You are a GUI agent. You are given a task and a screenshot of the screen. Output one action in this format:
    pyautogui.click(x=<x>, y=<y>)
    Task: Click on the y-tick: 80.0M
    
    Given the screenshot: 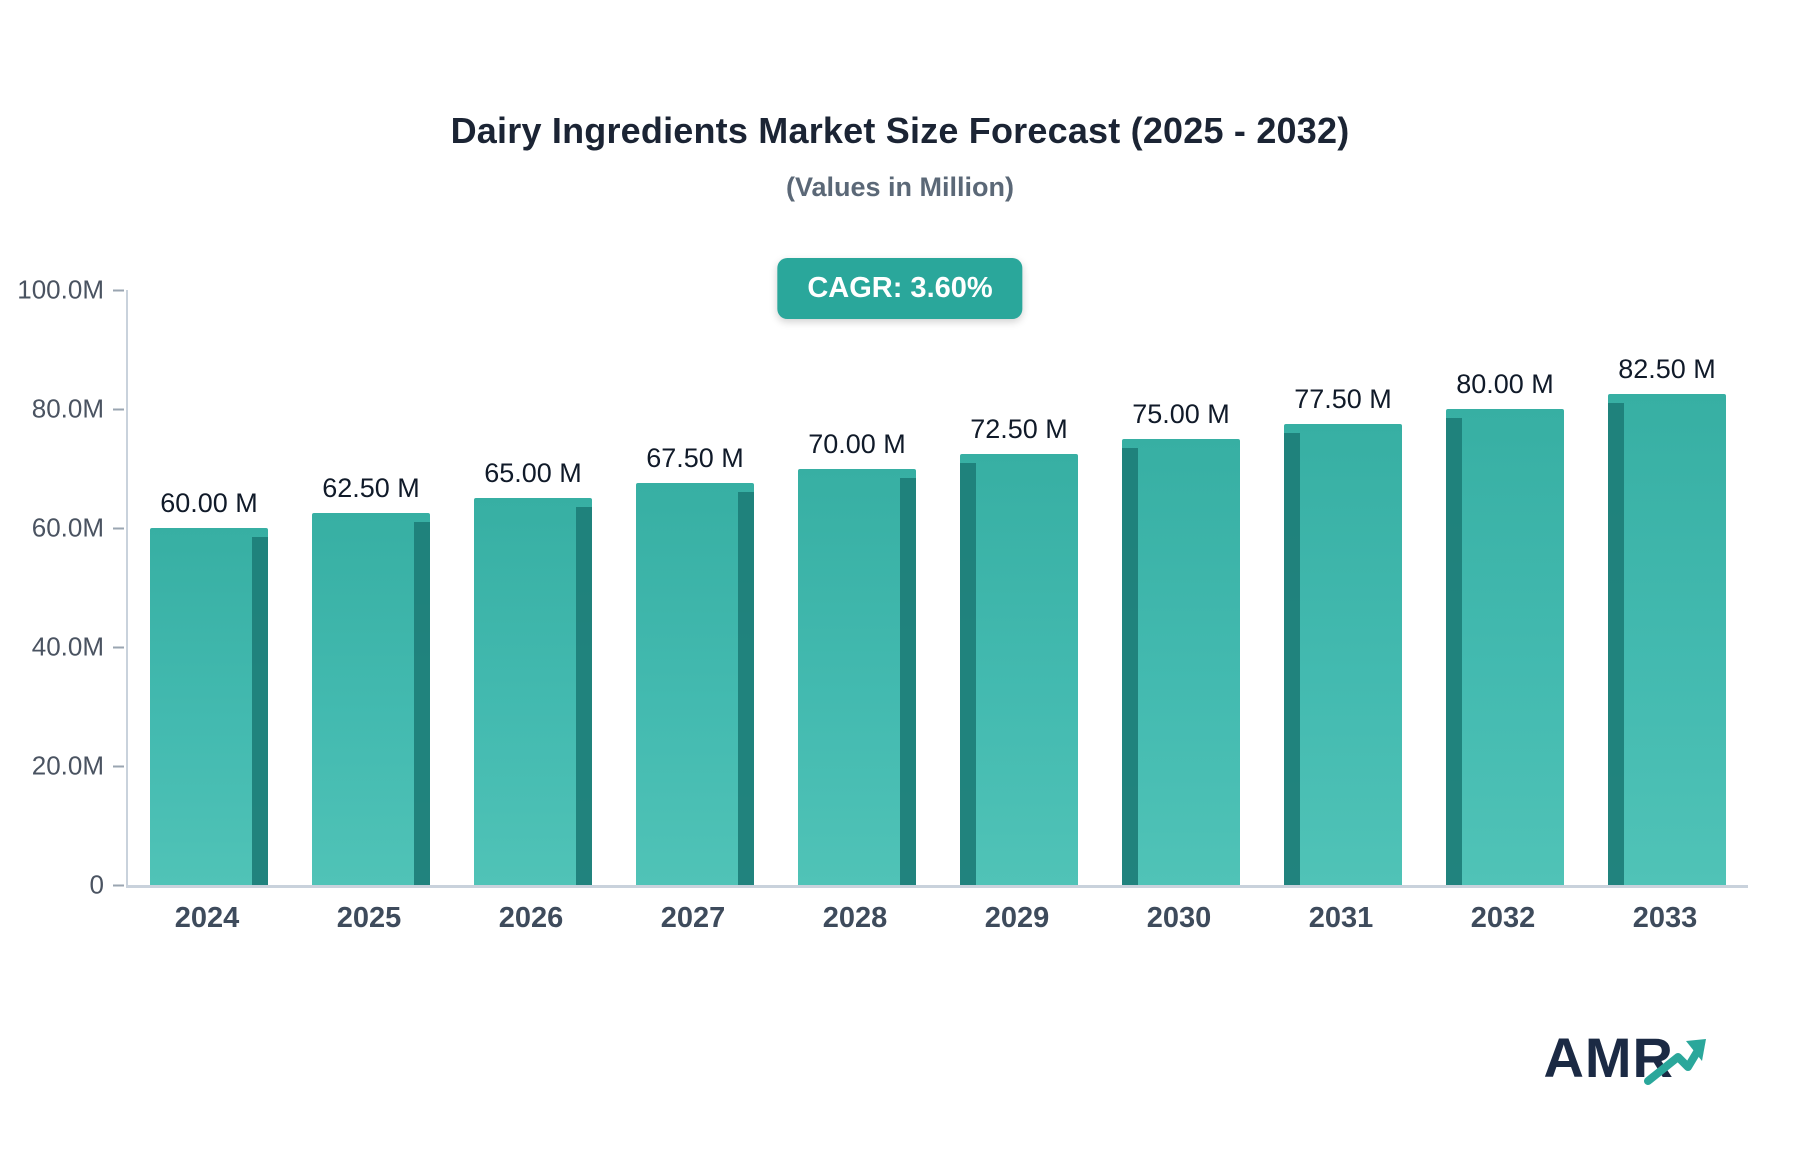 What is the action you would take?
    pyautogui.click(x=78, y=409)
    